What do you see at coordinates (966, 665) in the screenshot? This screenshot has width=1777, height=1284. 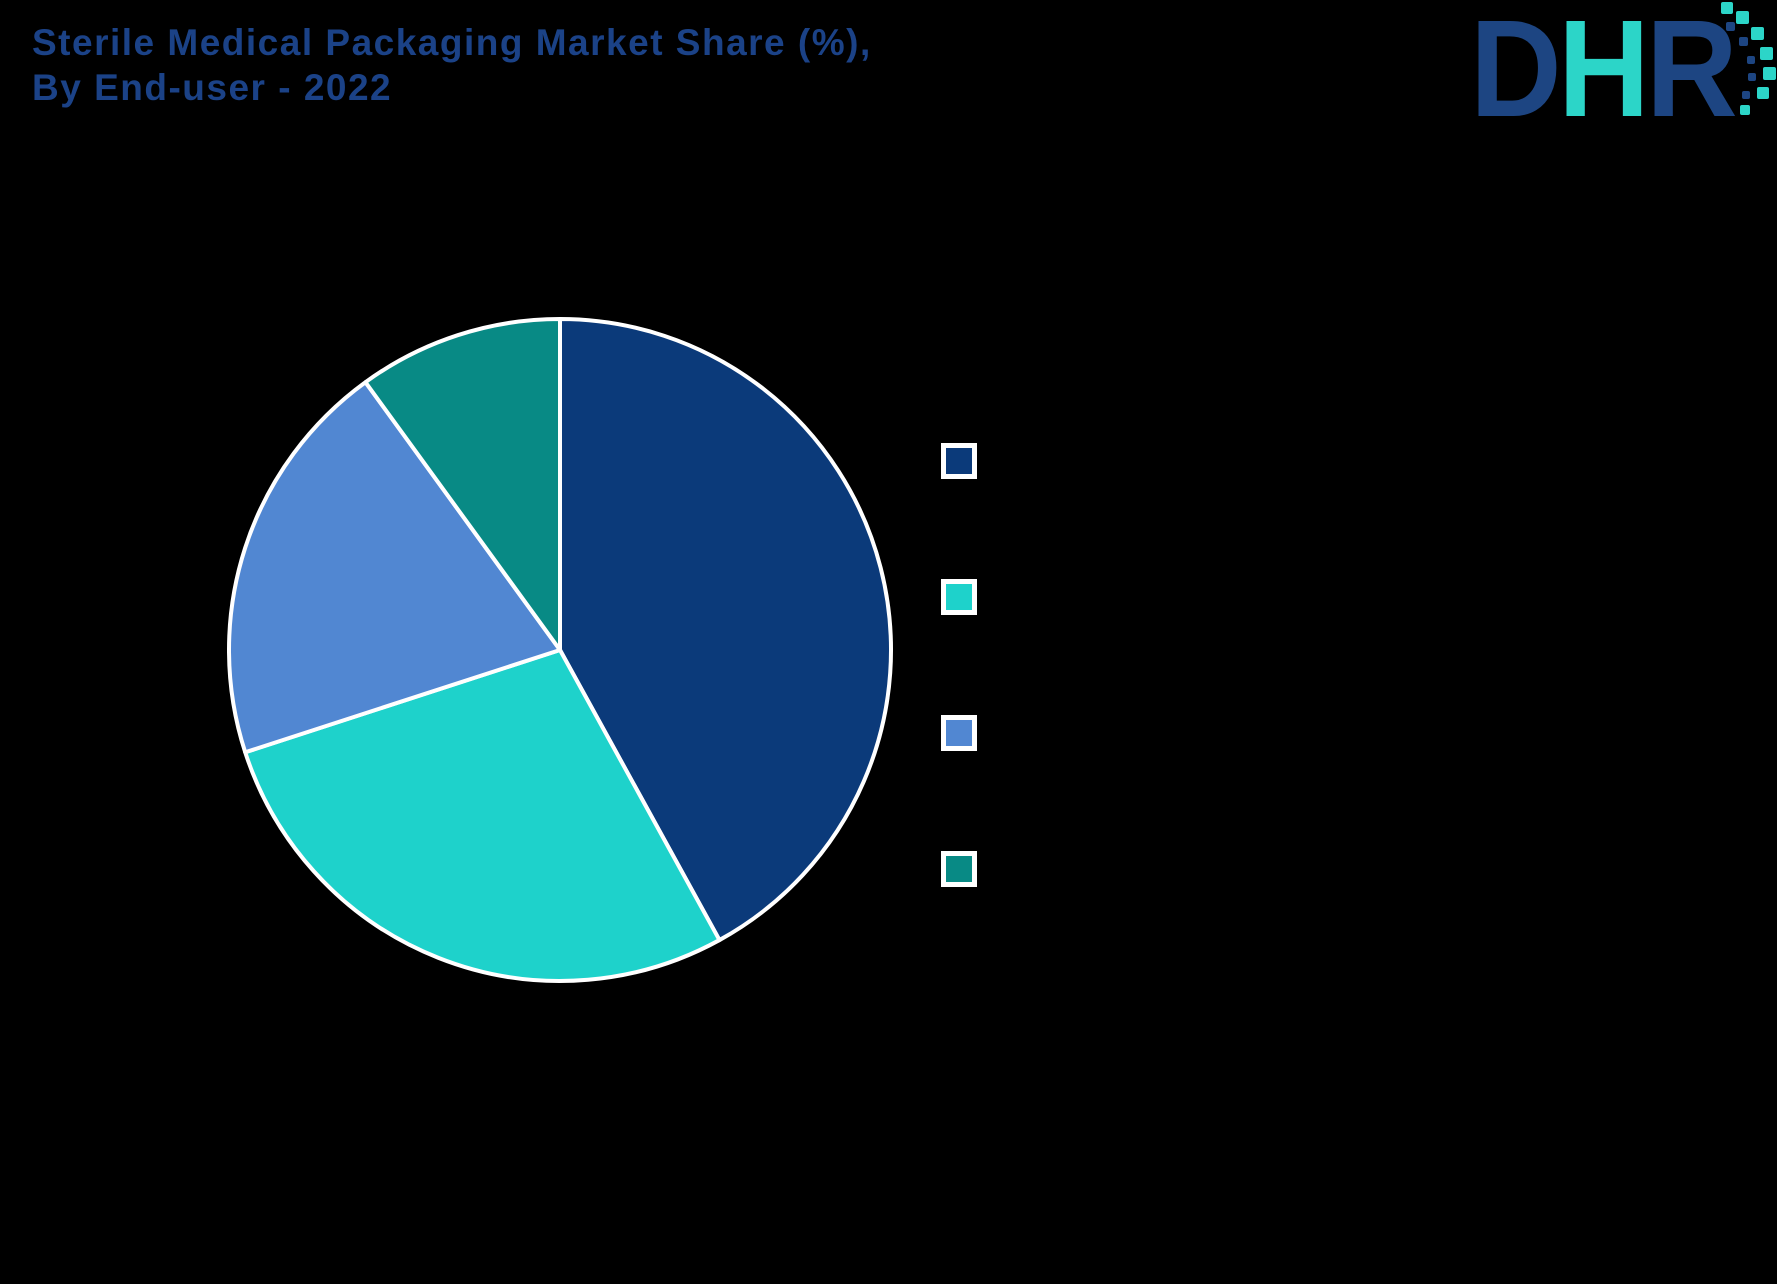 I see `legend` at bounding box center [966, 665].